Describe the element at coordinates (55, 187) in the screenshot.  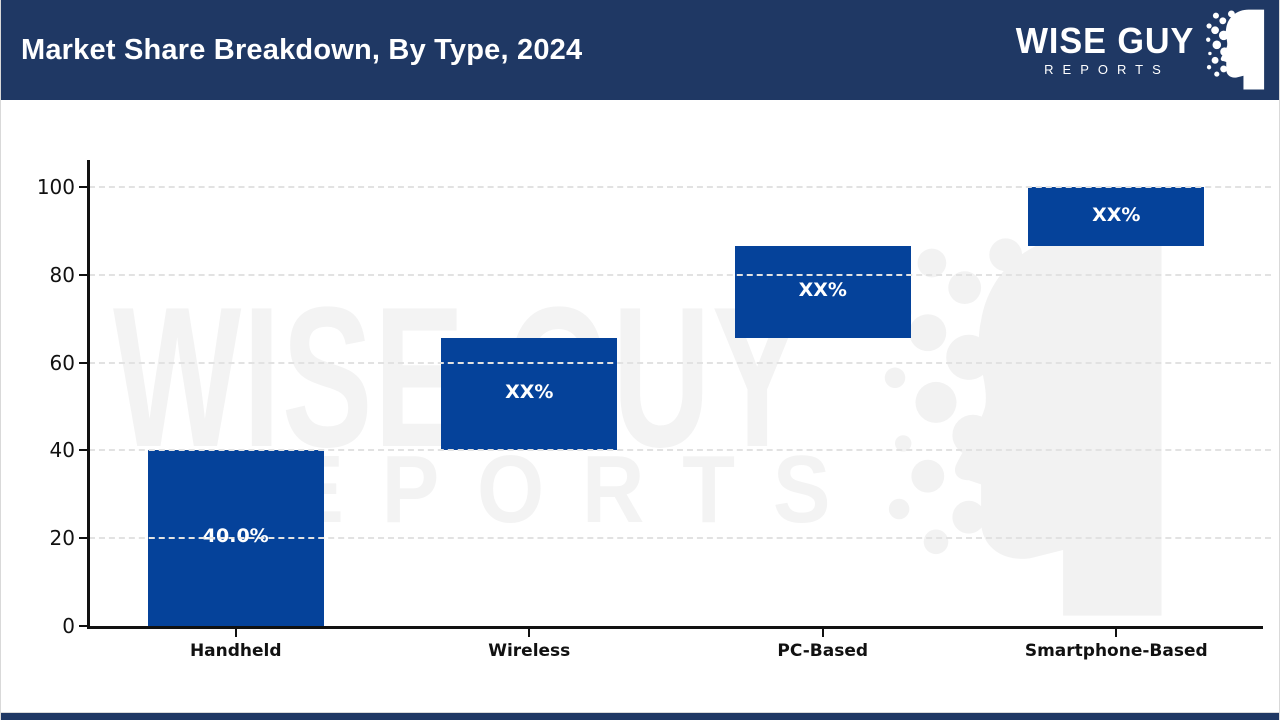
I see `y-tick-label: 100` at that location.